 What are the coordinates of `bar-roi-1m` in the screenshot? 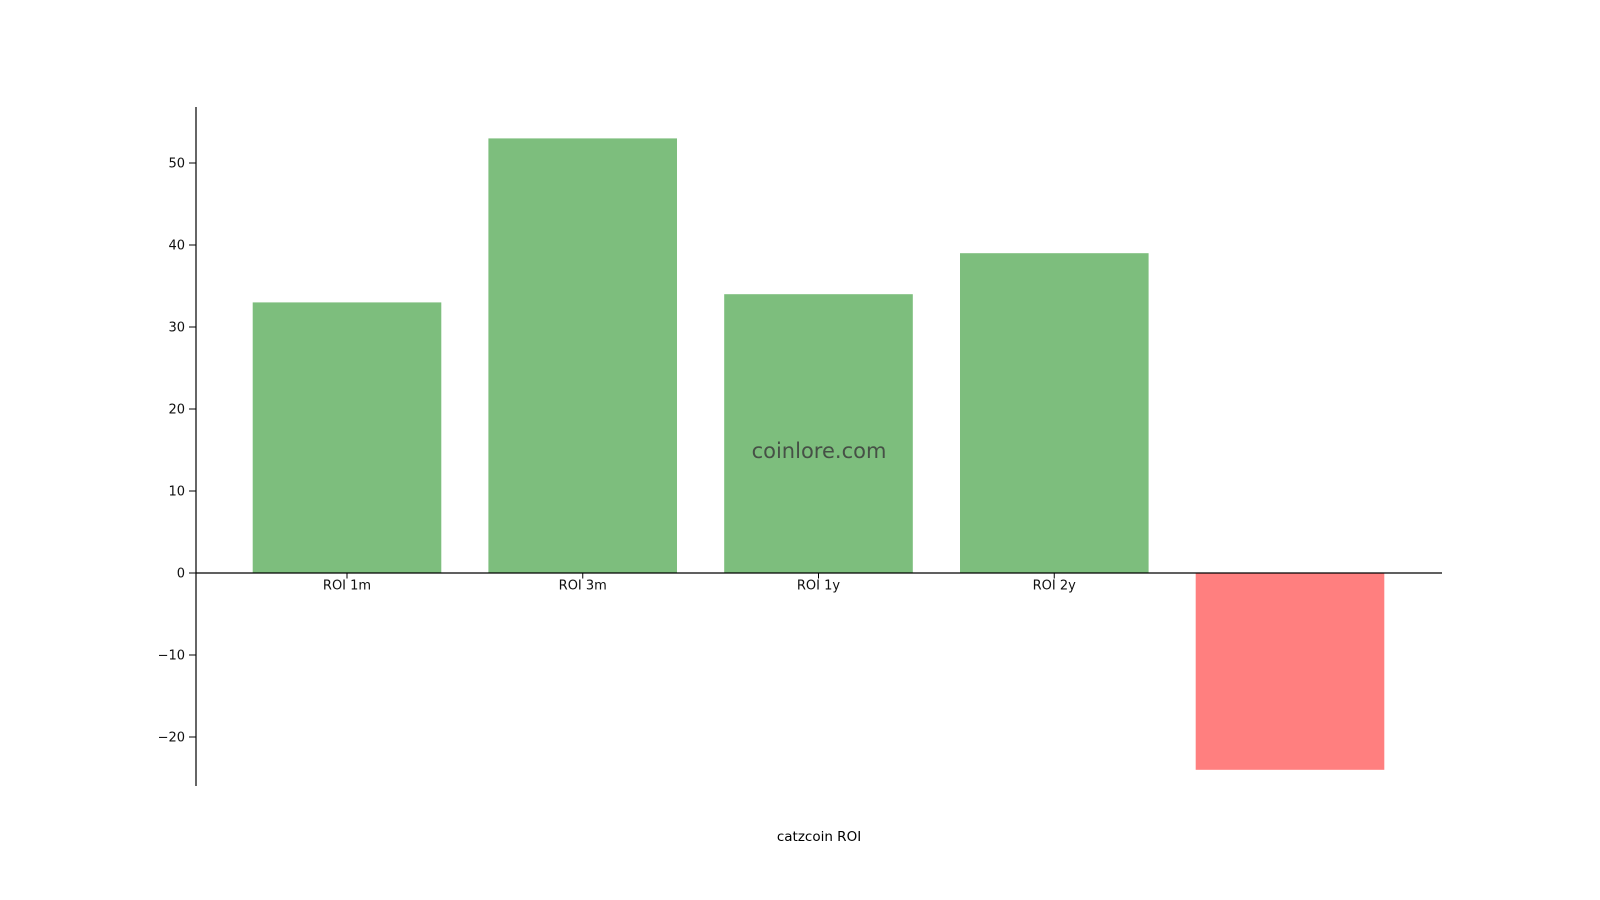 It's located at (347, 437).